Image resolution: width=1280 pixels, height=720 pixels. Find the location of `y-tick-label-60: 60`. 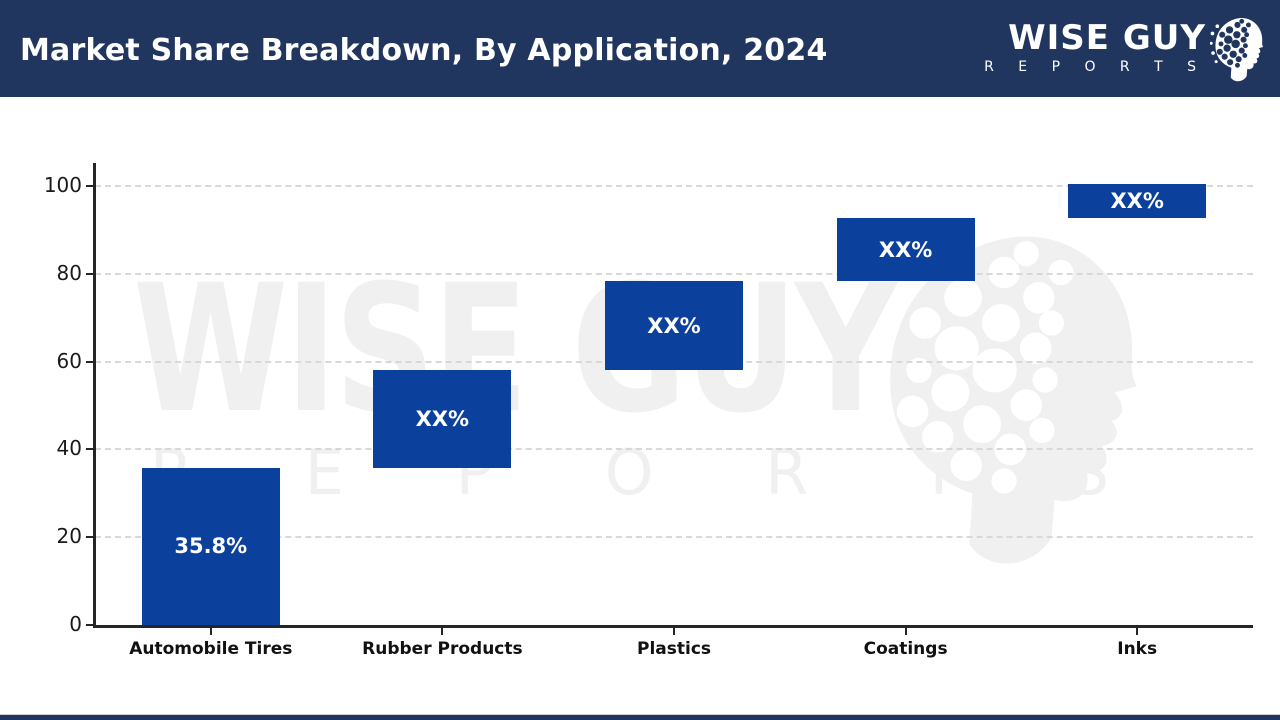

y-tick-label-60: 60 is located at coordinates (69, 360).